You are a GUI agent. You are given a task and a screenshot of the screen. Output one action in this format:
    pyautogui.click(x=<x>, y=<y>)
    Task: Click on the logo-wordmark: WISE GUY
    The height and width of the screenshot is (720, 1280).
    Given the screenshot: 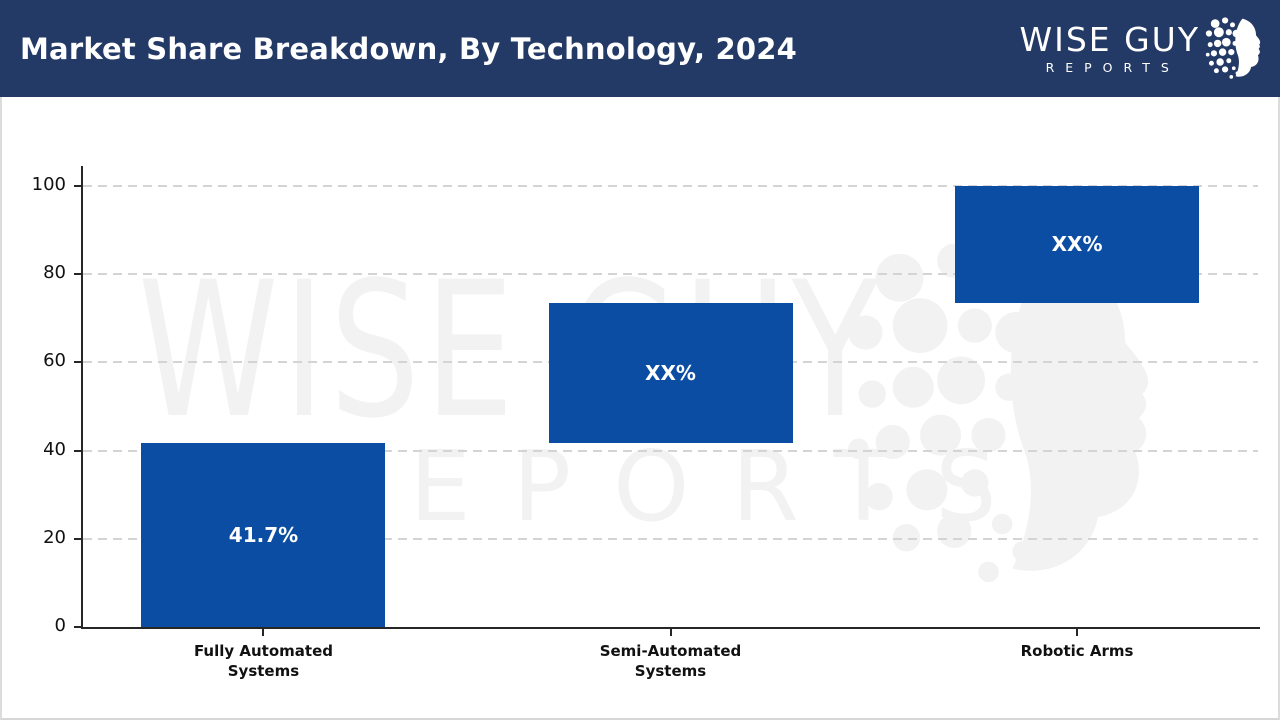 What is the action you would take?
    pyautogui.click(x=1109, y=39)
    